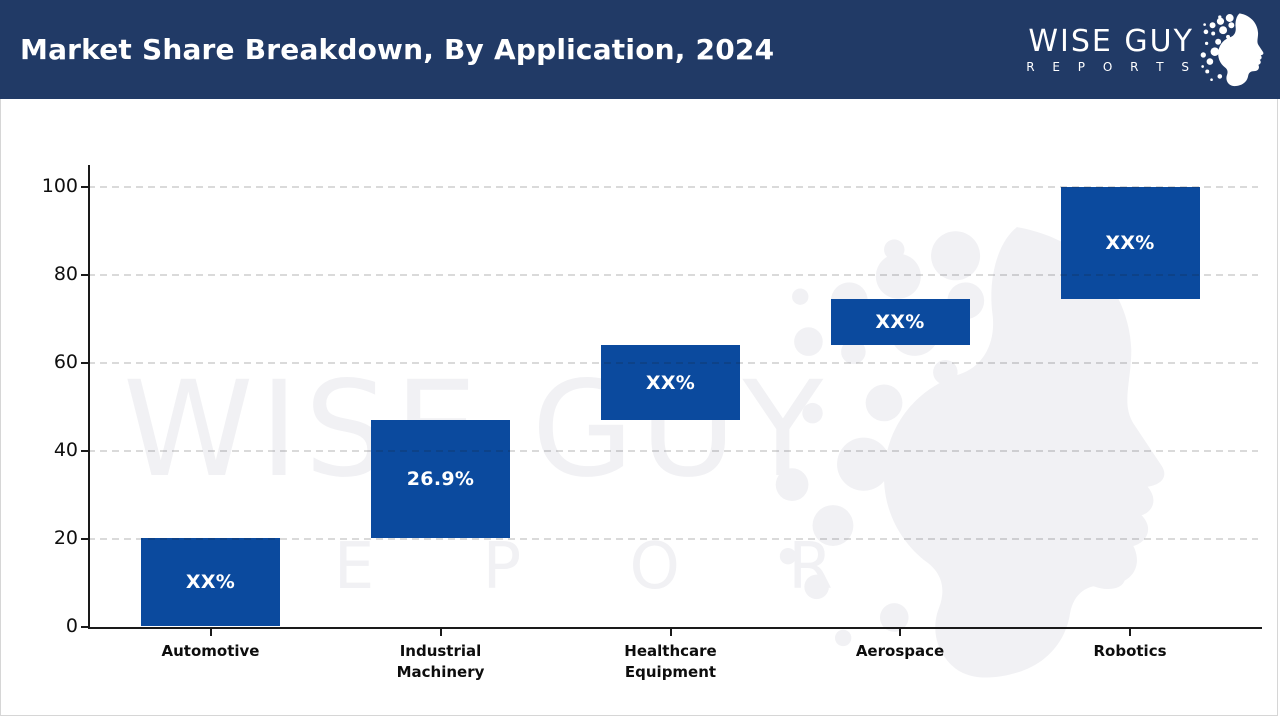  Describe the element at coordinates (1111, 41) in the screenshot. I see `logo-wordmark: WISE GUY` at that location.